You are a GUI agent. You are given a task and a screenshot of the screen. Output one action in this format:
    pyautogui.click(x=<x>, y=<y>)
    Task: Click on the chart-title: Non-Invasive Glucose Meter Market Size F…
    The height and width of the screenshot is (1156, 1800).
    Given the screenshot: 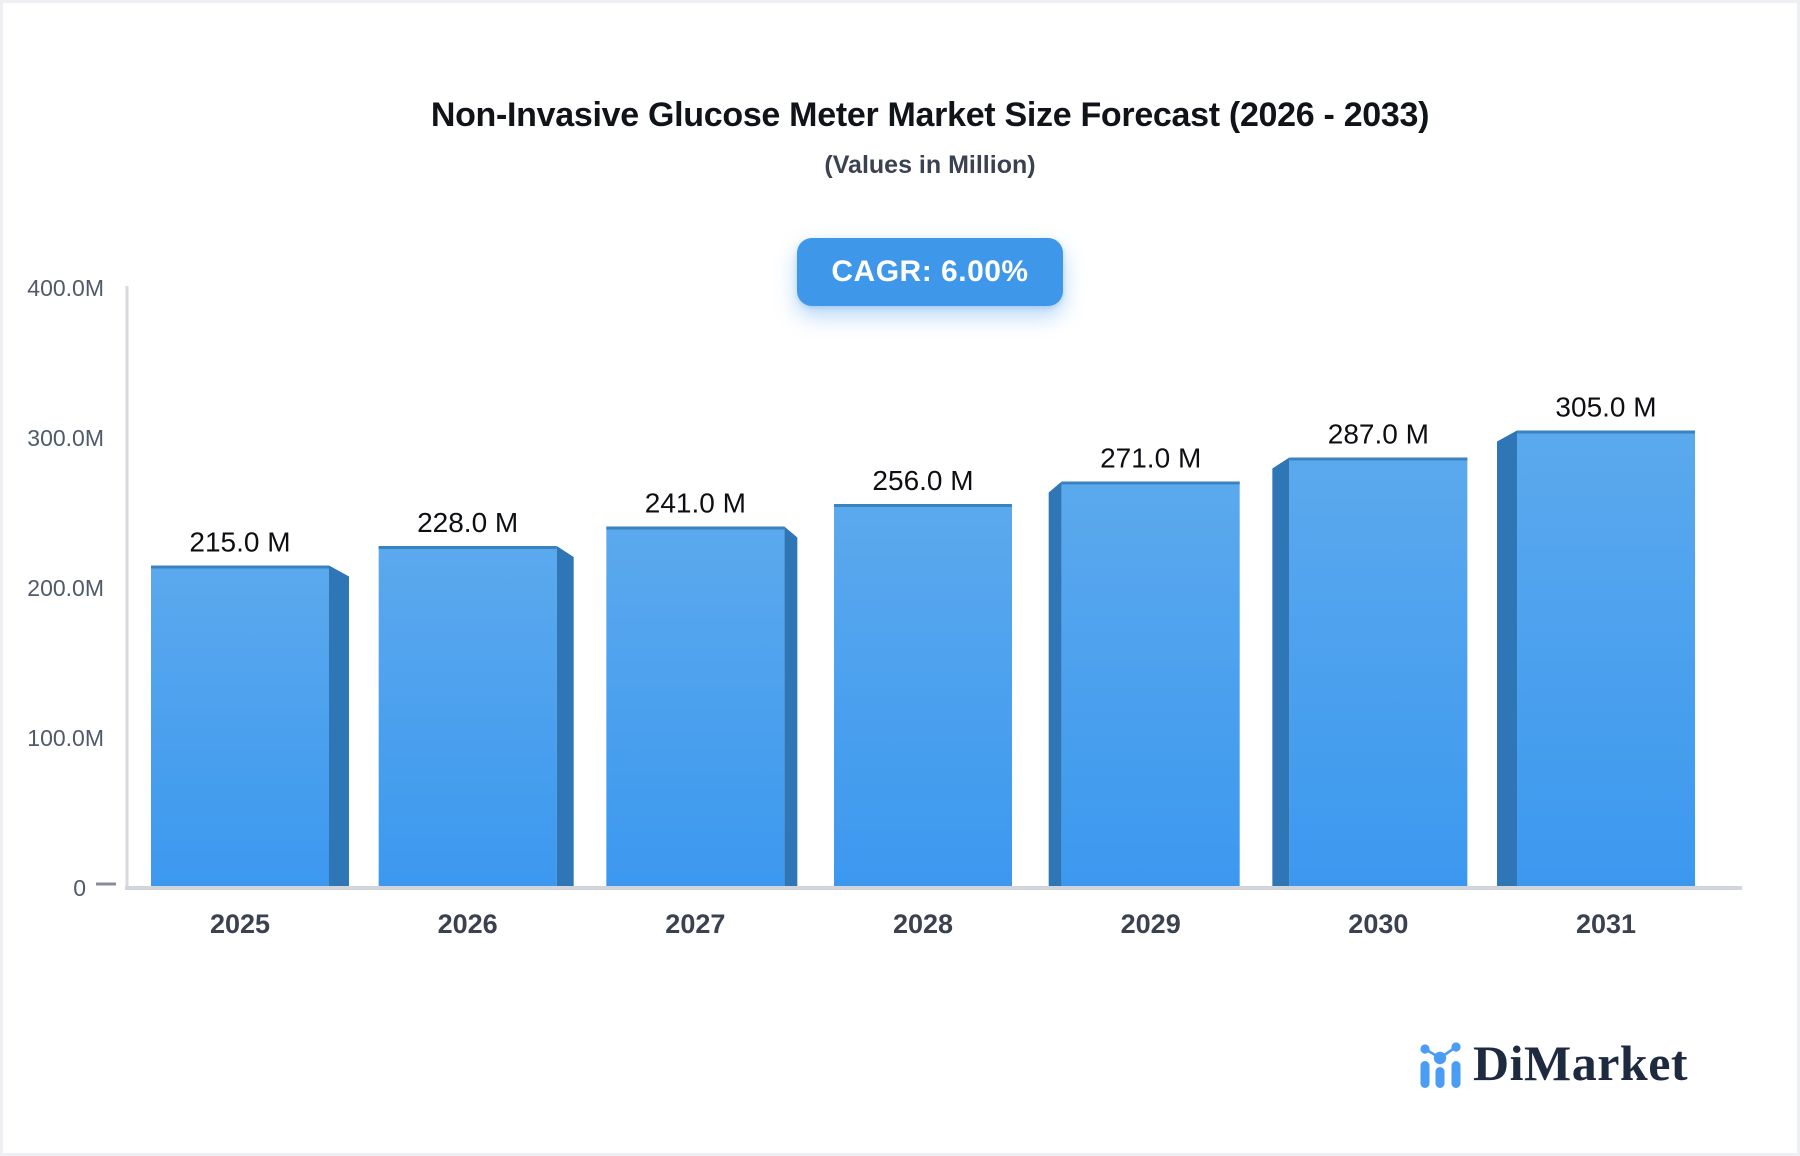 What is the action you would take?
    pyautogui.click(x=930, y=115)
    